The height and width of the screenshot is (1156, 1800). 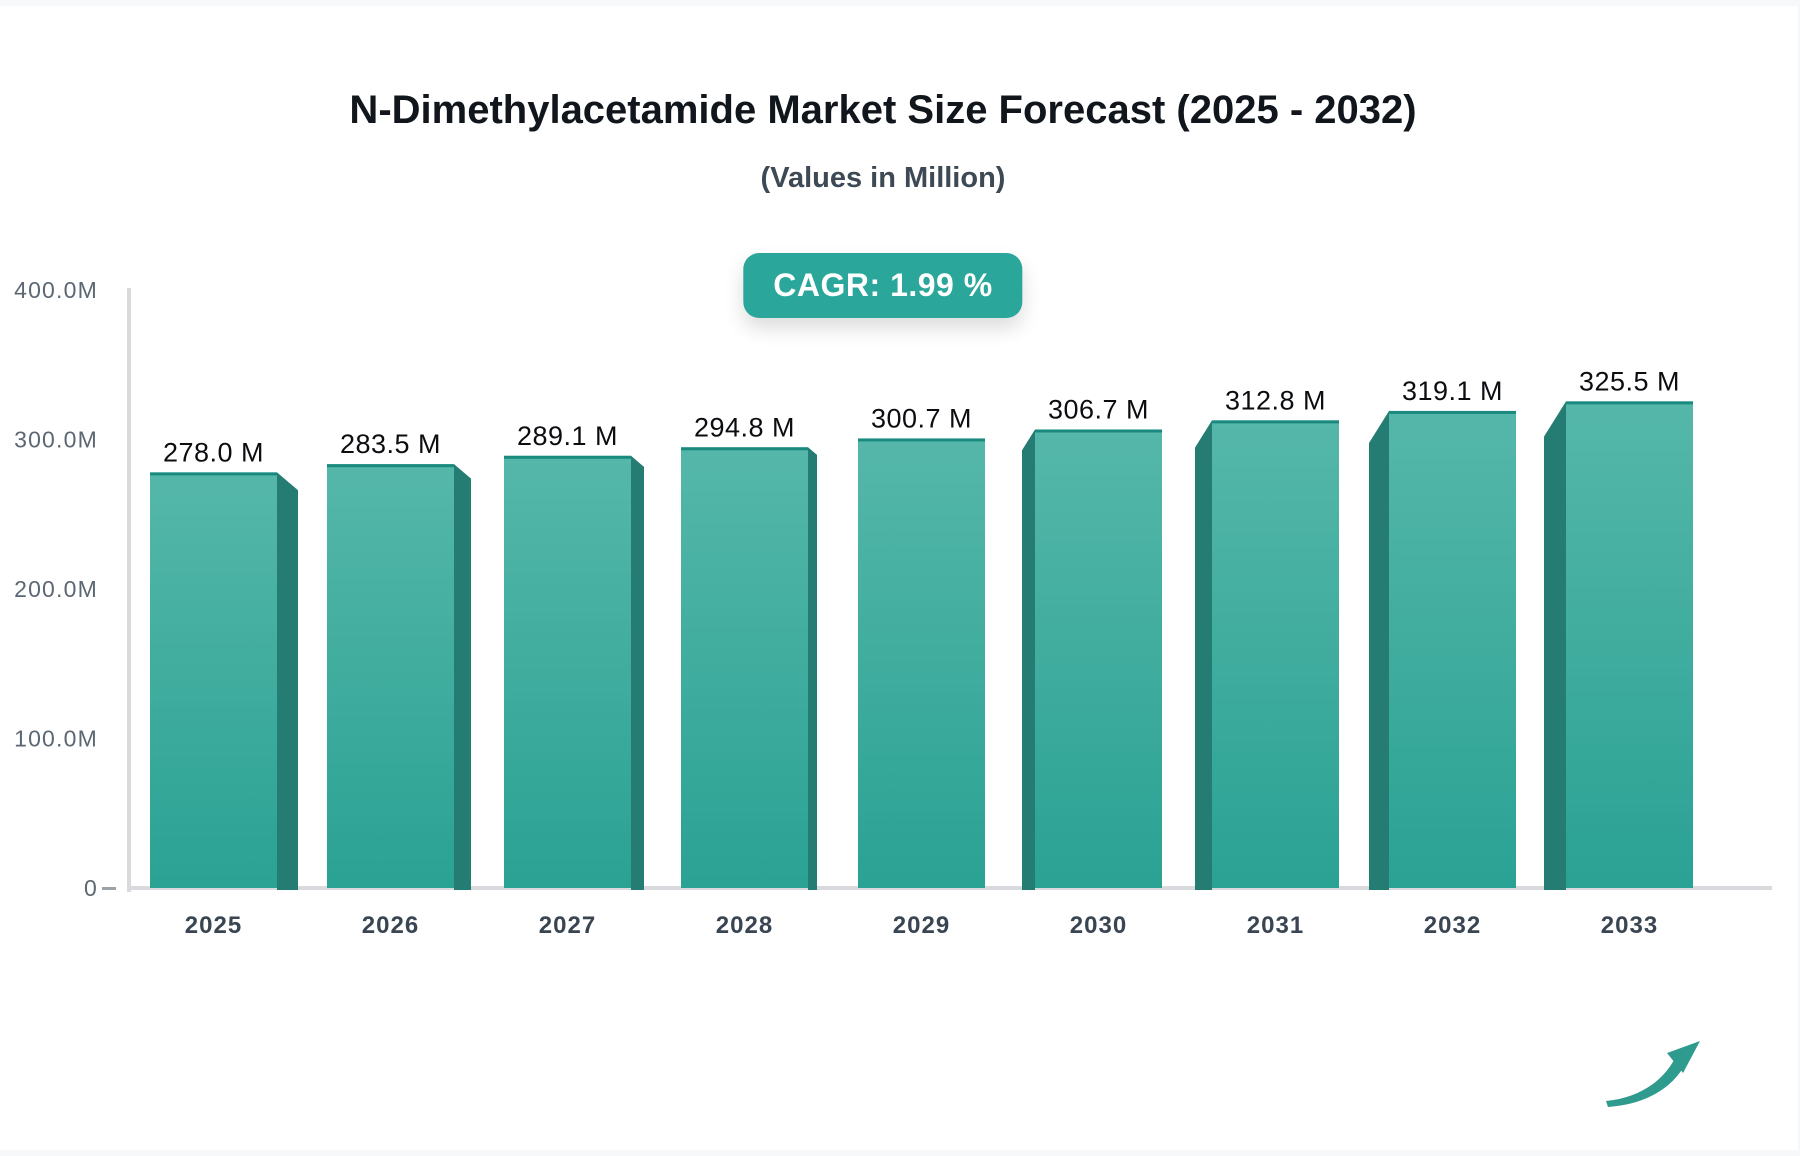 I want to click on y-axis-tick-label: 400.0M, so click(x=56, y=290).